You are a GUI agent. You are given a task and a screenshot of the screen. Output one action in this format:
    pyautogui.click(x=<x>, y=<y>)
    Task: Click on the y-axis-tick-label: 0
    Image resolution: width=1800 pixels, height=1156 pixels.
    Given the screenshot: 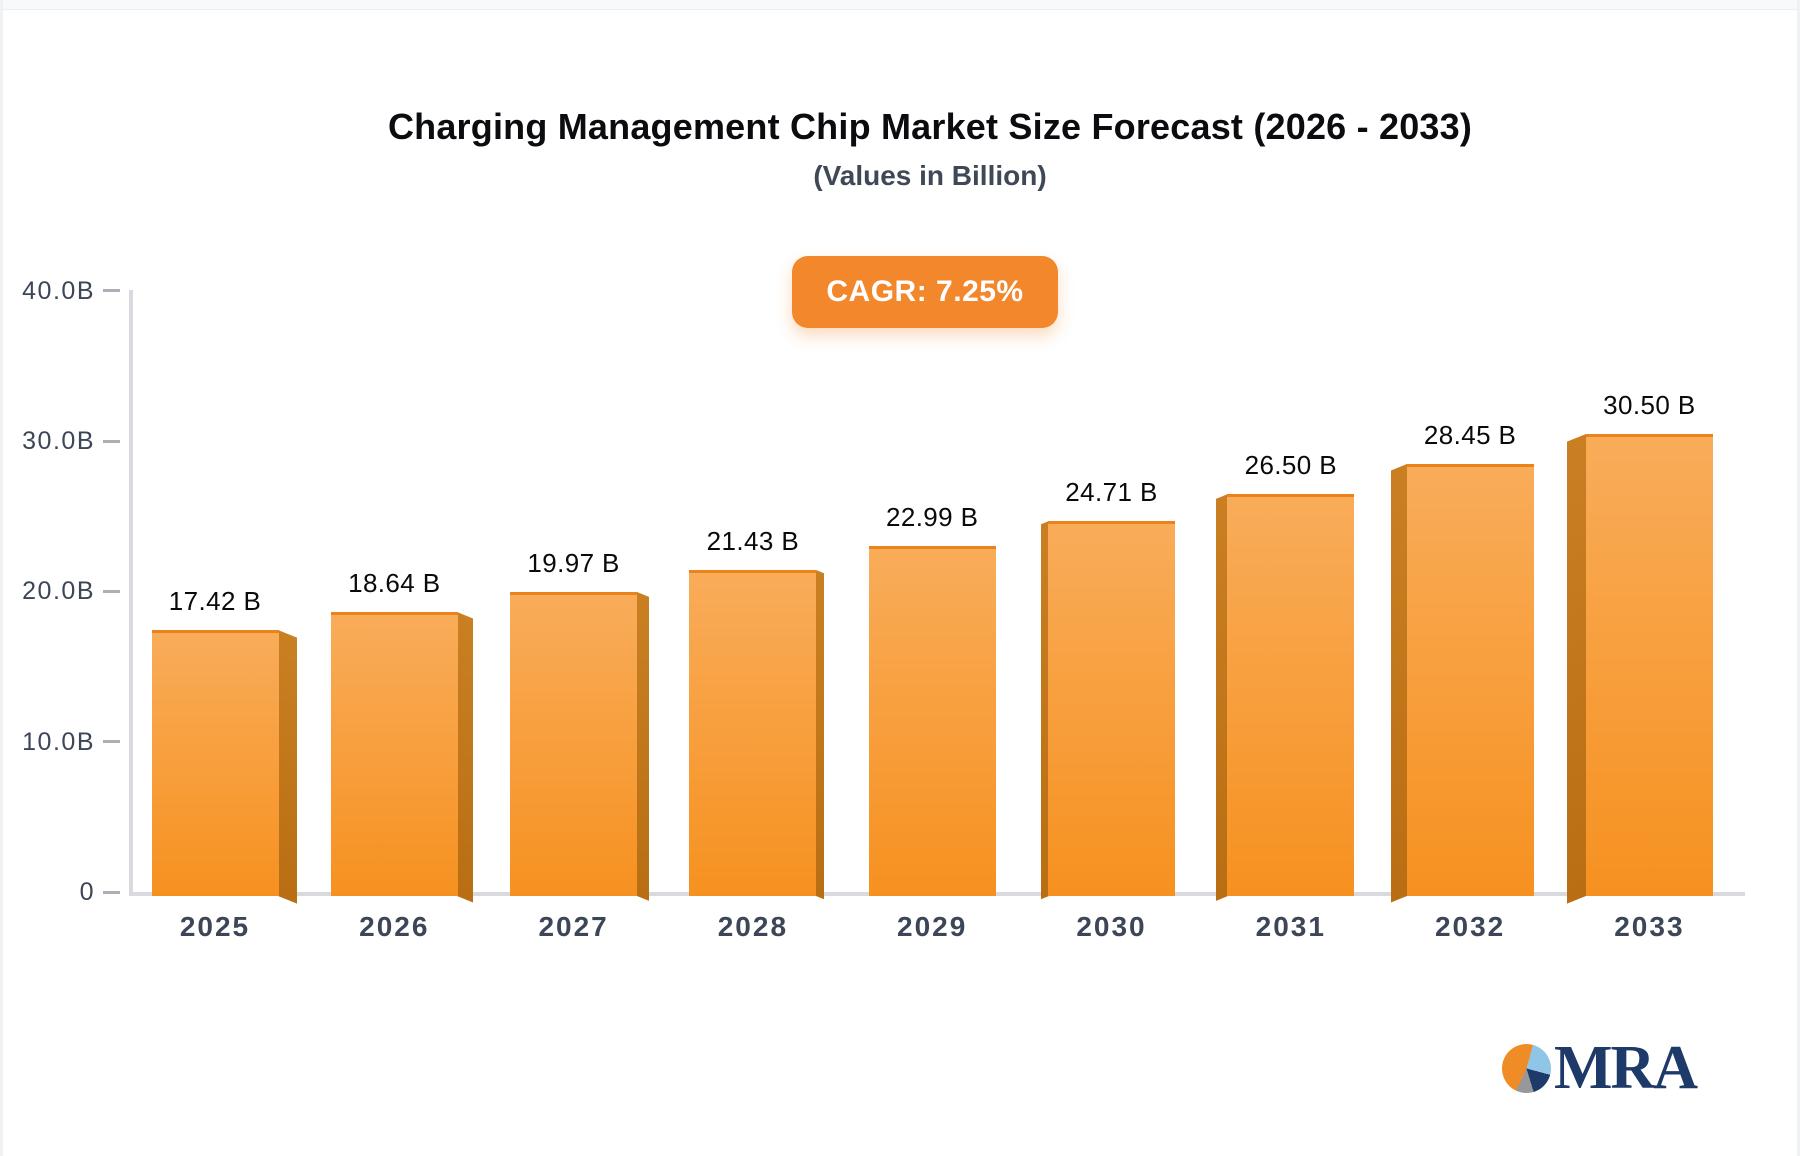 What is the action you would take?
    pyautogui.click(x=87, y=892)
    